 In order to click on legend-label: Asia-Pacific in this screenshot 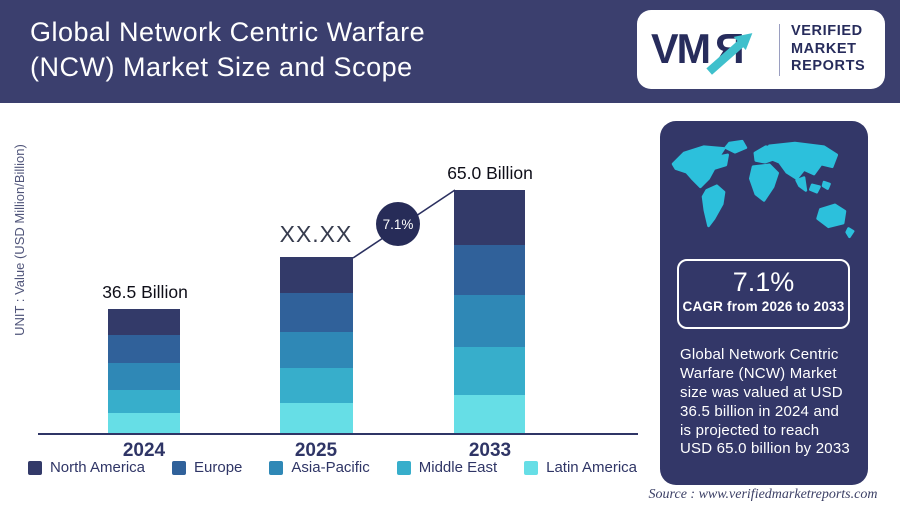, I will do `click(330, 467)`.